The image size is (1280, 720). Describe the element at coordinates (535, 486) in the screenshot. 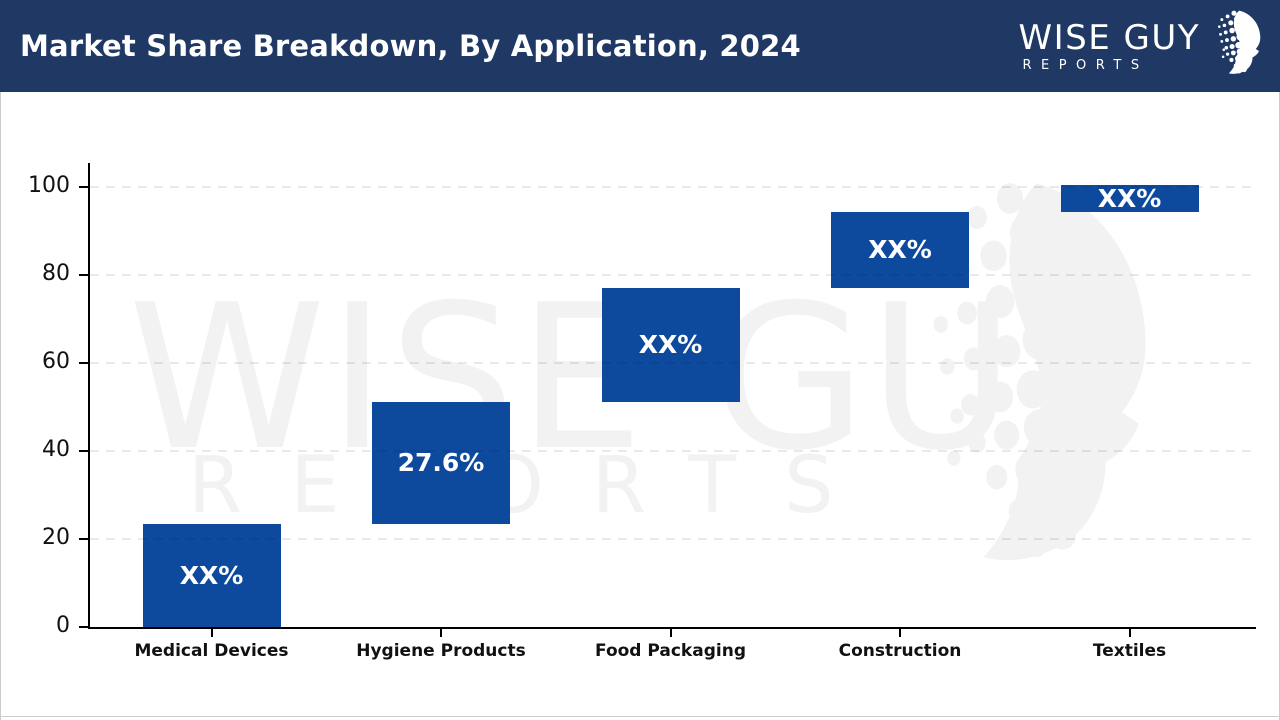

I see `watermark-text-line2: REPORTS` at that location.